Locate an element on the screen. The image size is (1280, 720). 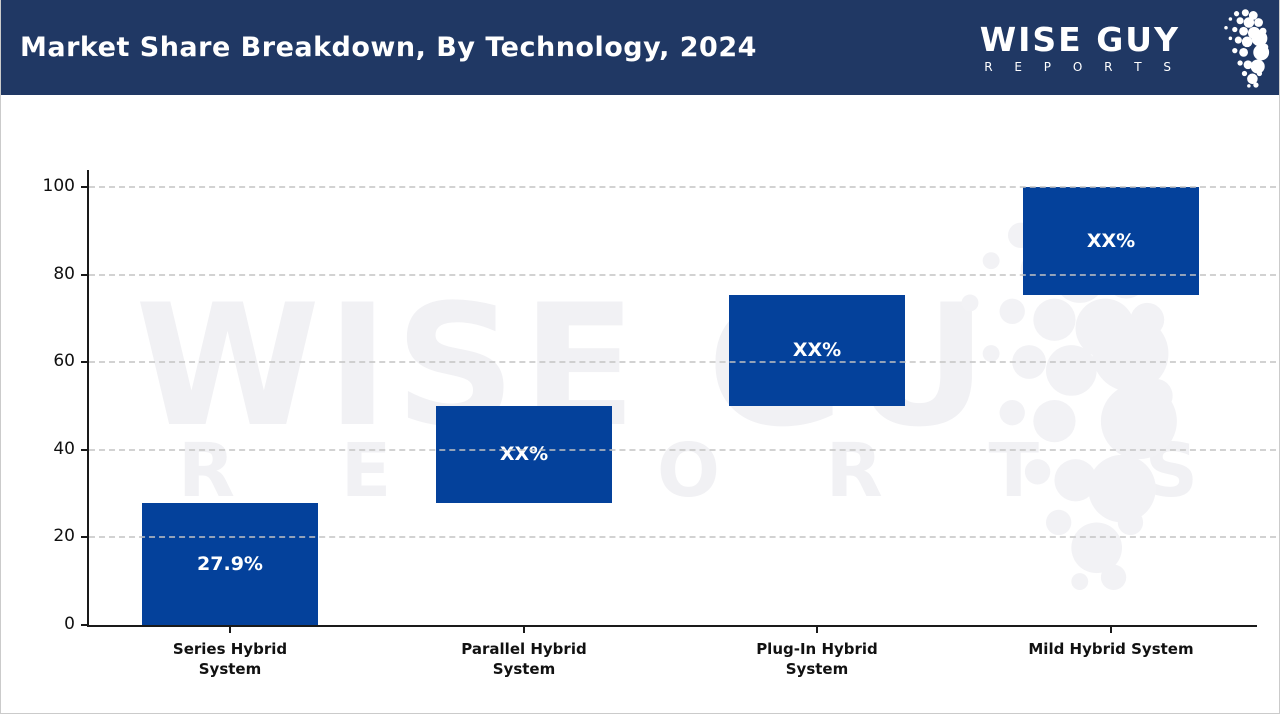
y-tick-label: 100 is located at coordinates (58, 186).